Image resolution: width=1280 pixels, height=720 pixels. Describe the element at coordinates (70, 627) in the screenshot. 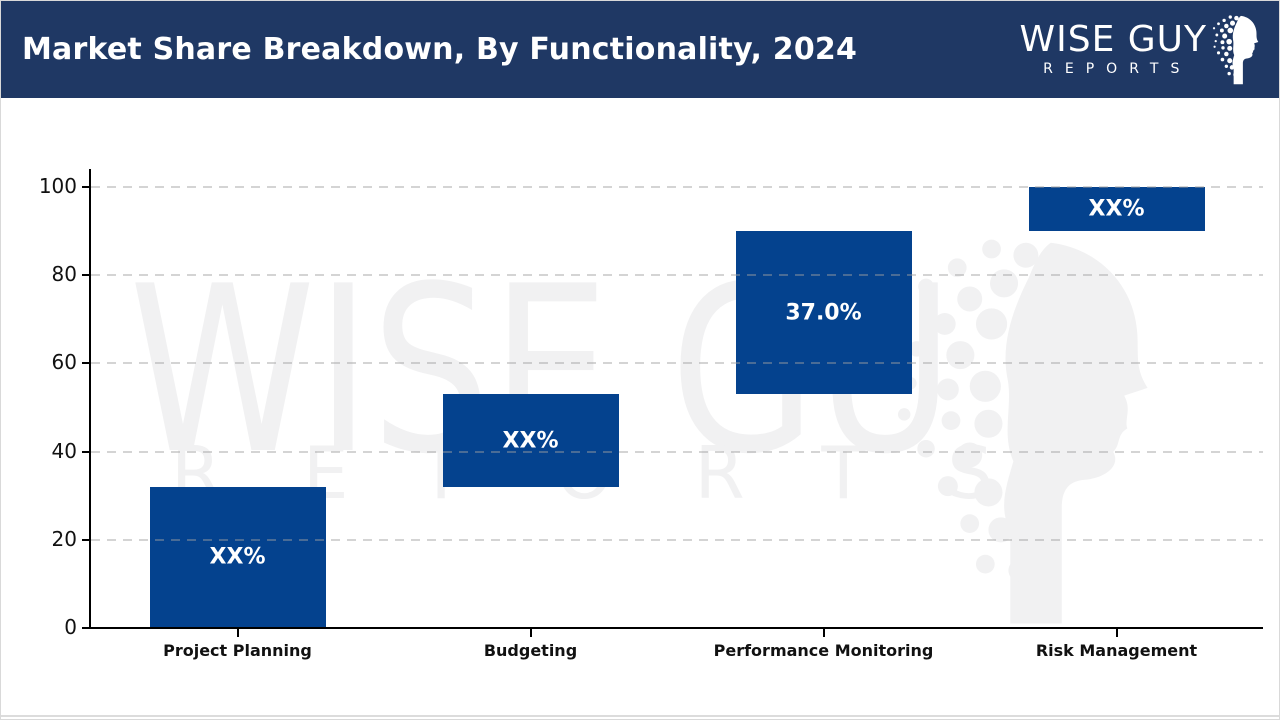

I see `y-tick-label: 0` at that location.